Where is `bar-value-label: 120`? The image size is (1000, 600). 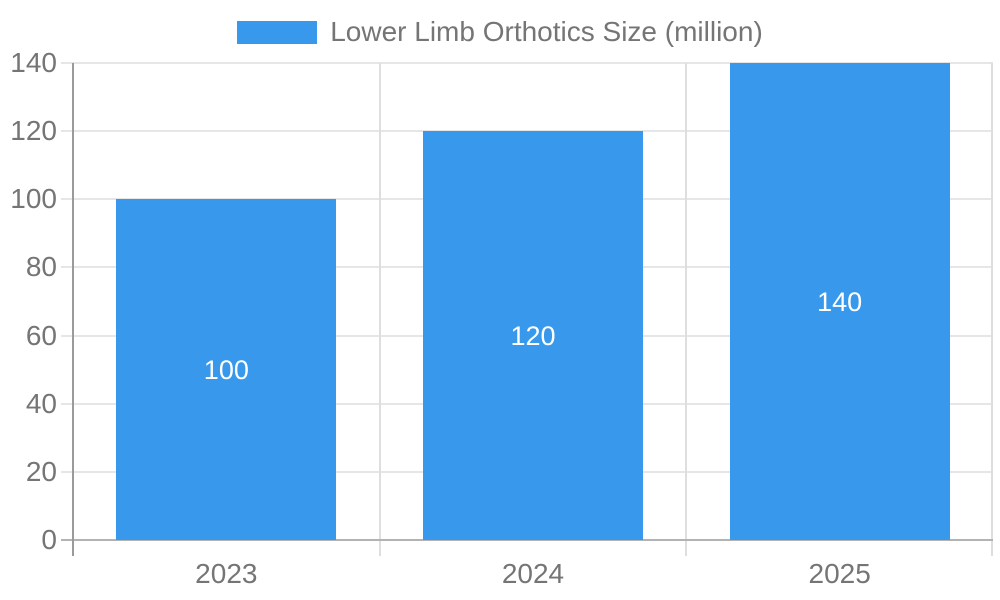 bar-value-label: 120 is located at coordinates (533, 335).